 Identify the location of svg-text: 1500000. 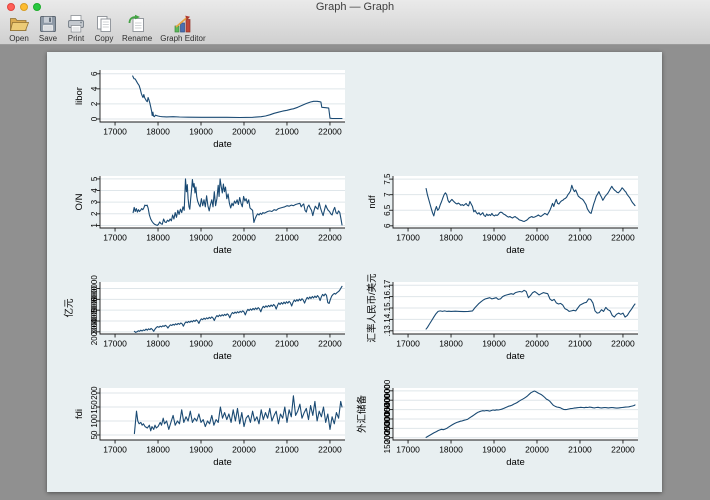
(387, 438).